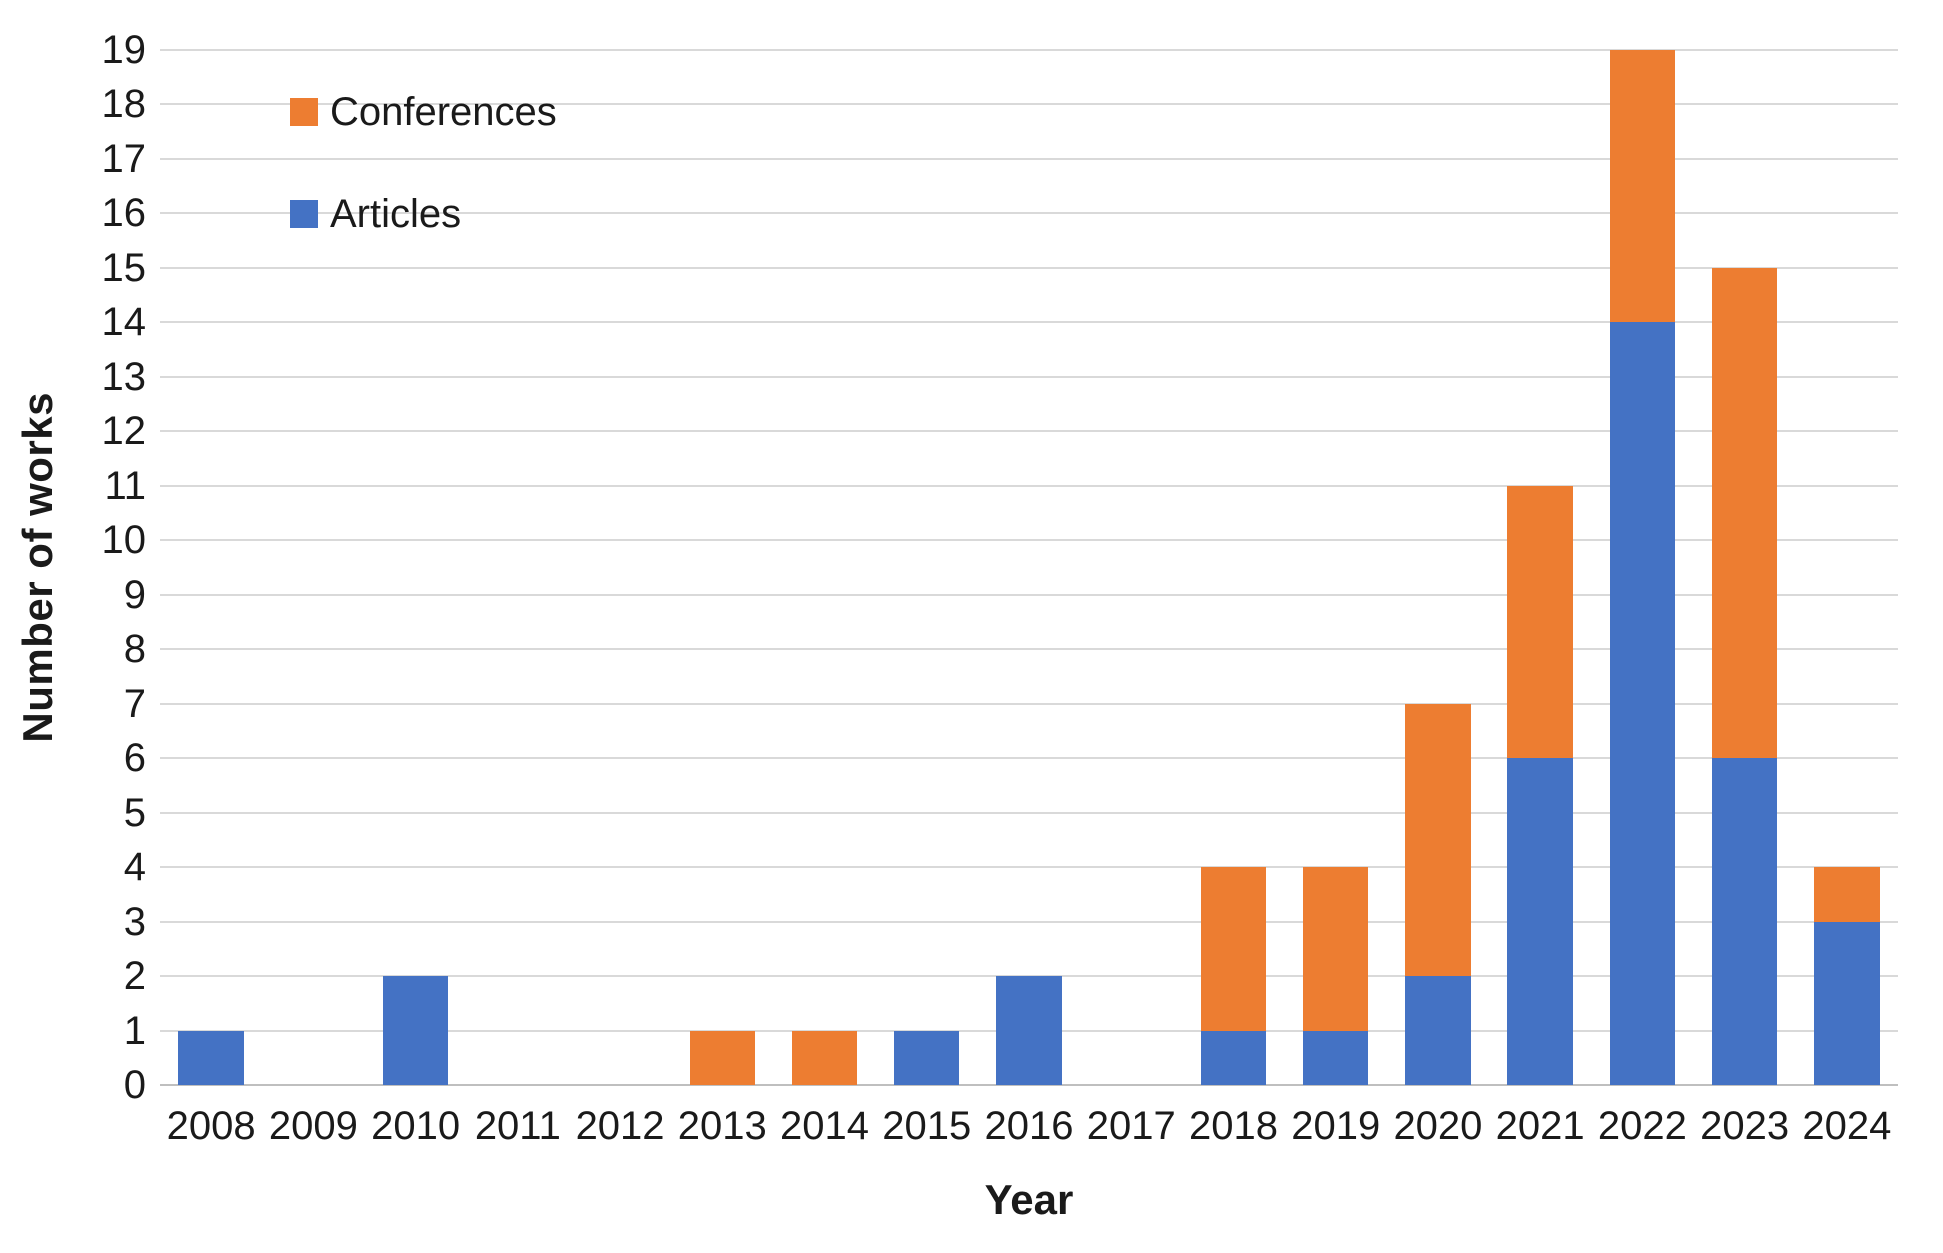 The height and width of the screenshot is (1253, 1943). Describe the element at coordinates (1233, 949) in the screenshot. I see `bar-segment-conferences-2018` at that location.